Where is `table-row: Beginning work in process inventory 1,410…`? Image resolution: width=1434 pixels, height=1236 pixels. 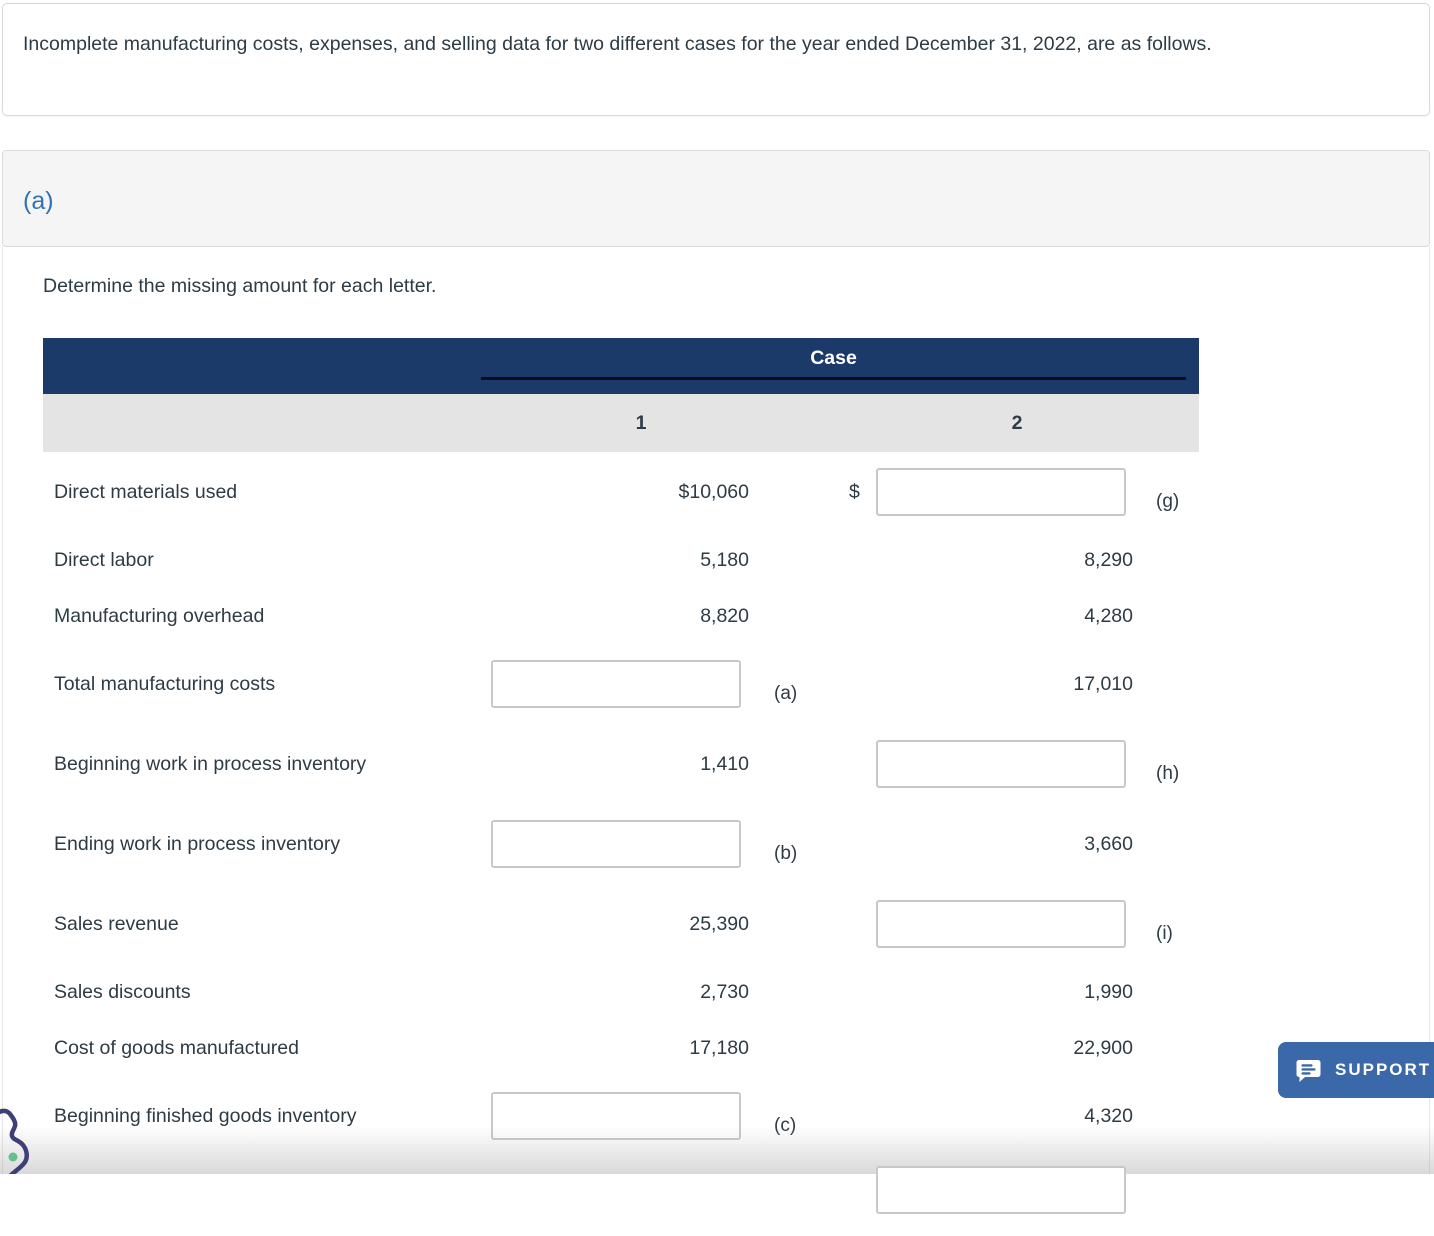 table-row: Beginning work in process inventory 1,410… is located at coordinates (621, 764).